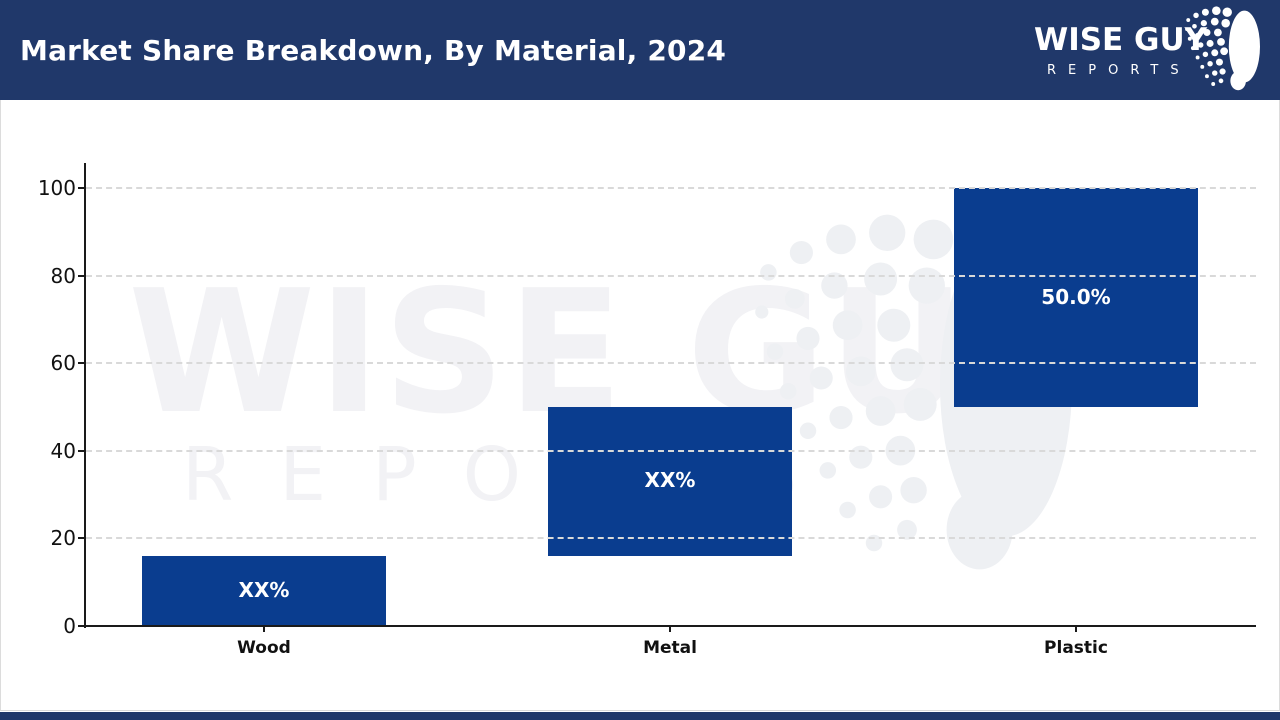 This screenshot has width=1280, height=720. What do you see at coordinates (63, 275) in the screenshot?
I see `y-tick-label-80: 80` at bounding box center [63, 275].